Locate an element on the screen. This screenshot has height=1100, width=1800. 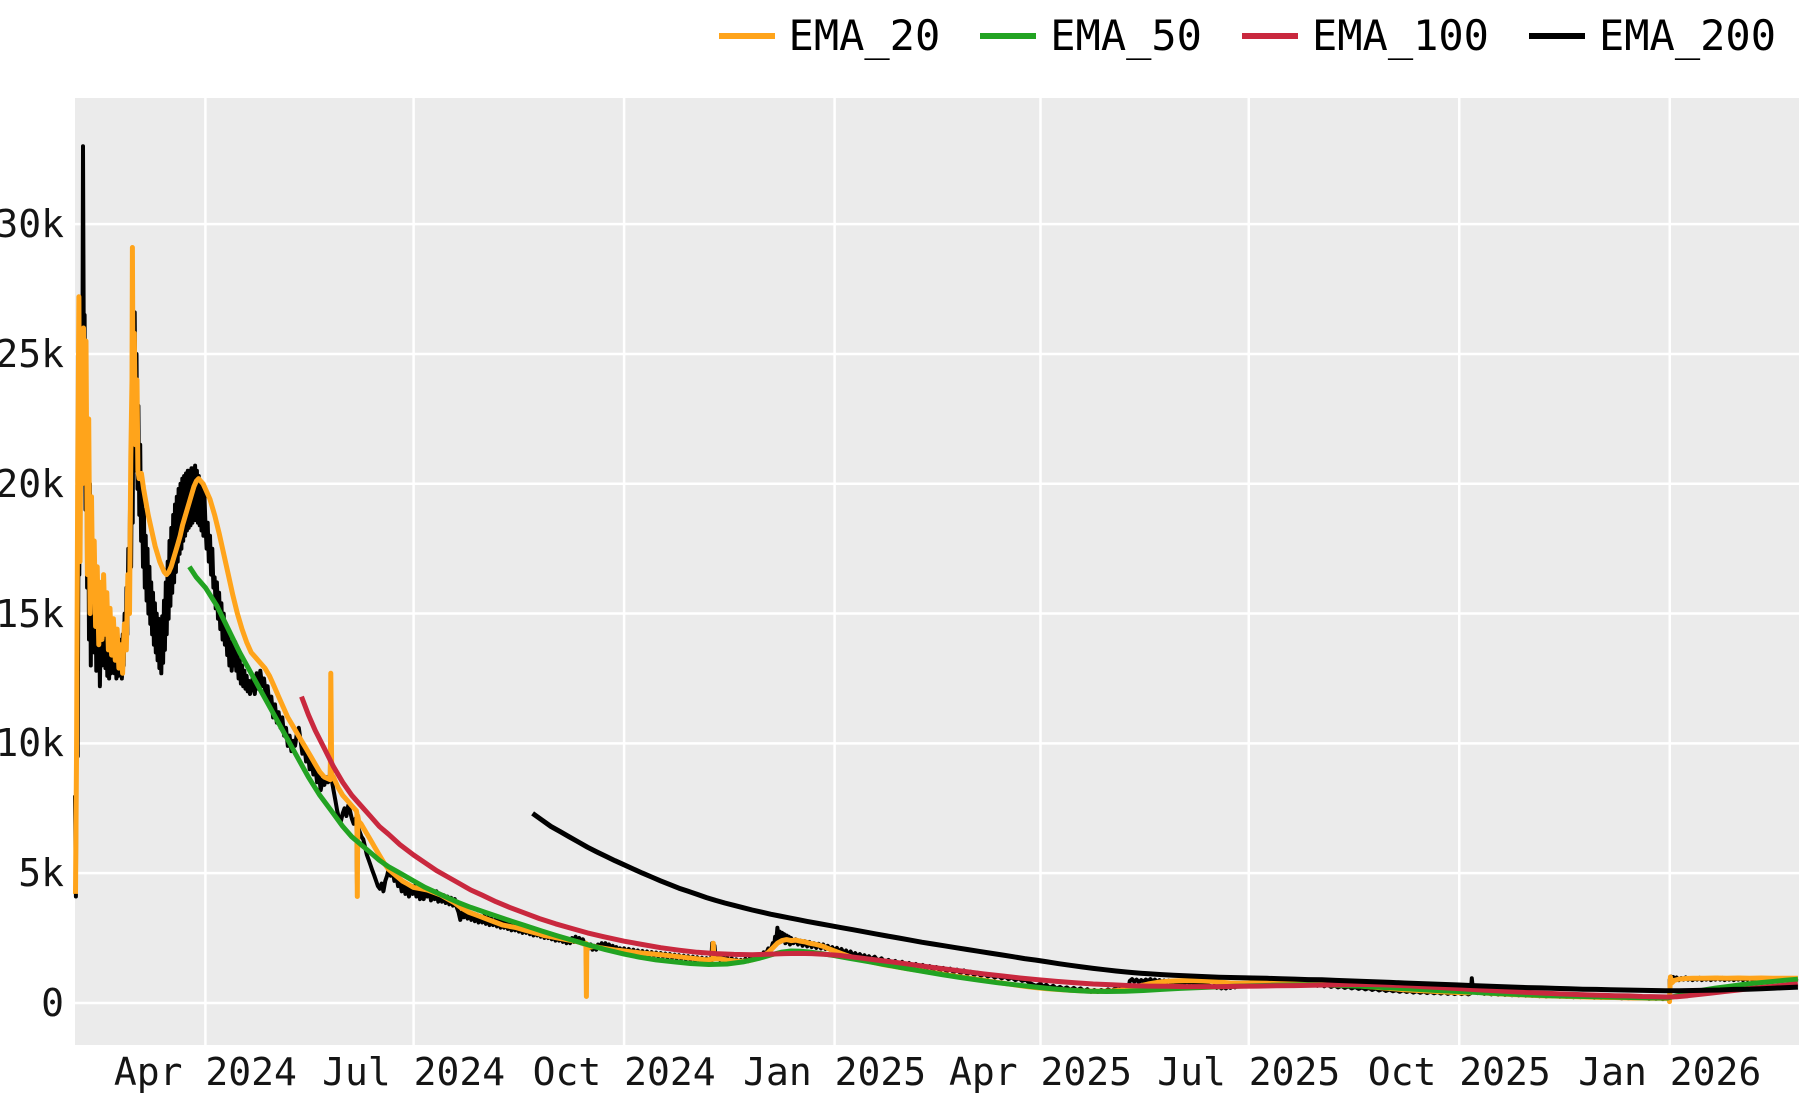
legend-label-ema-200: EMA_200 is located at coordinates (1687, 35).